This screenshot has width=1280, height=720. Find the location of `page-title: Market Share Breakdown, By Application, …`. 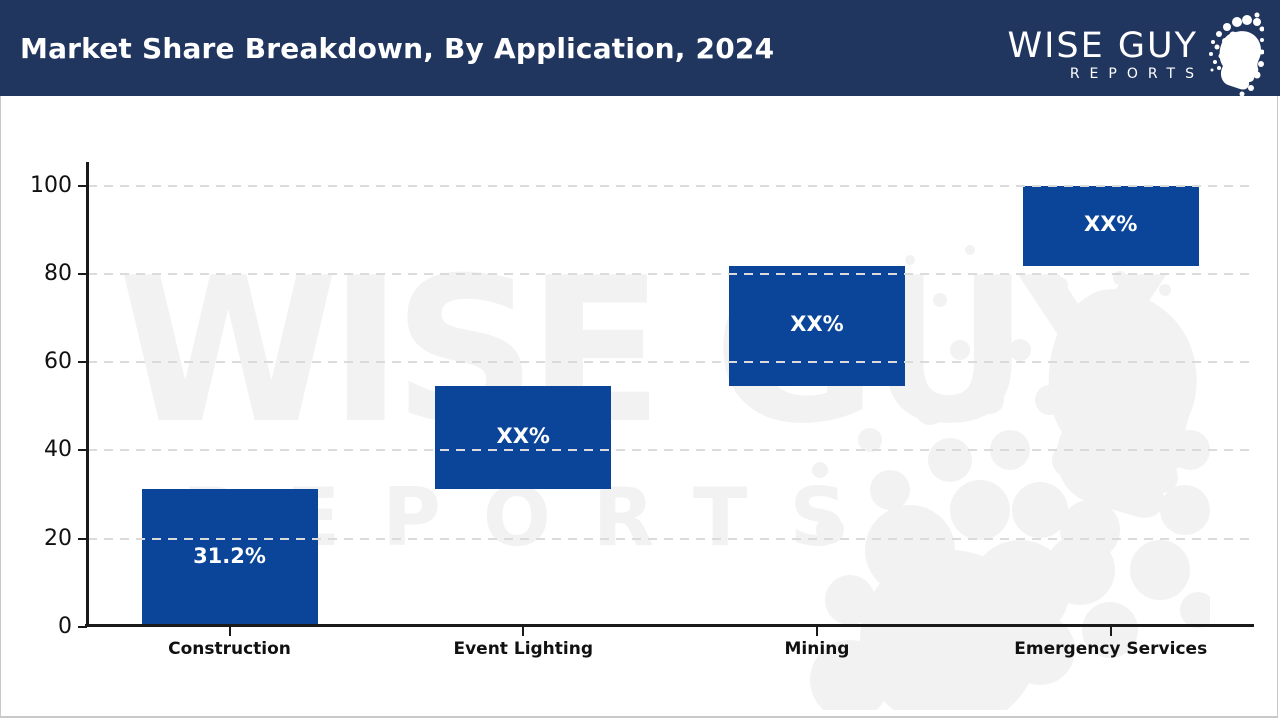

page-title: Market Share Breakdown, By Application, … is located at coordinates (397, 48).